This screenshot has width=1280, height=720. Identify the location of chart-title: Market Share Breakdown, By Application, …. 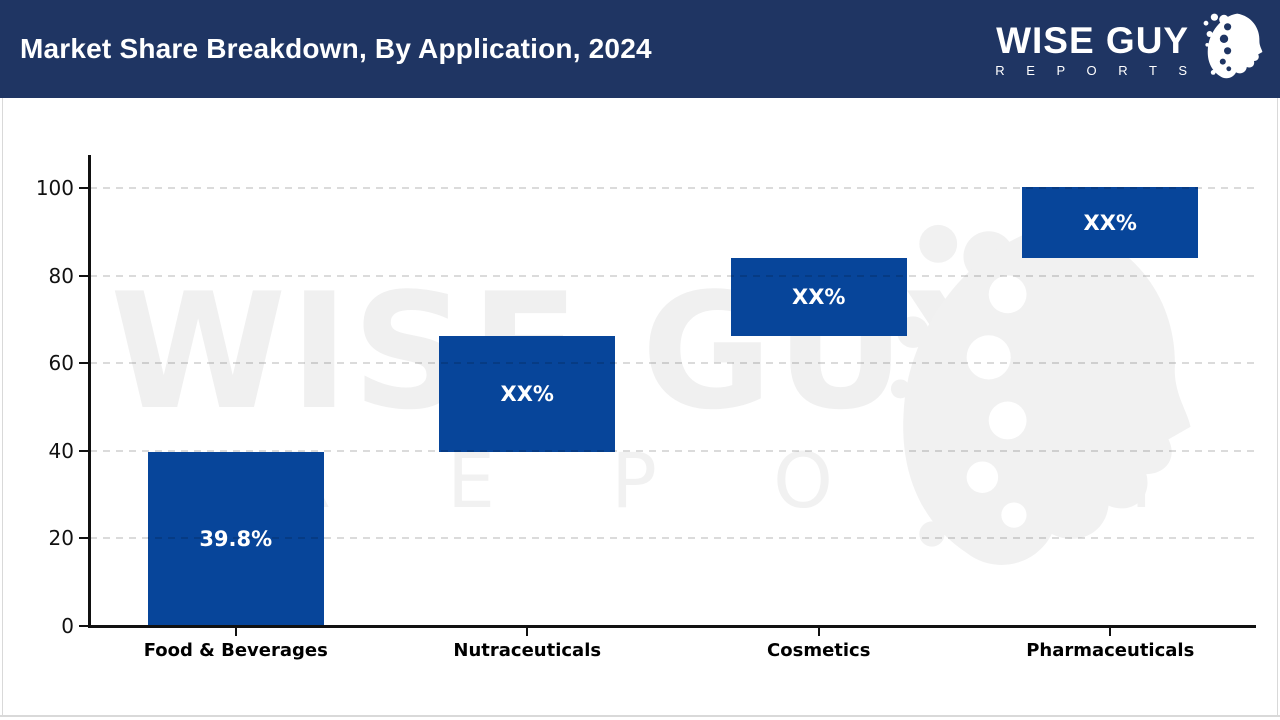
(336, 48).